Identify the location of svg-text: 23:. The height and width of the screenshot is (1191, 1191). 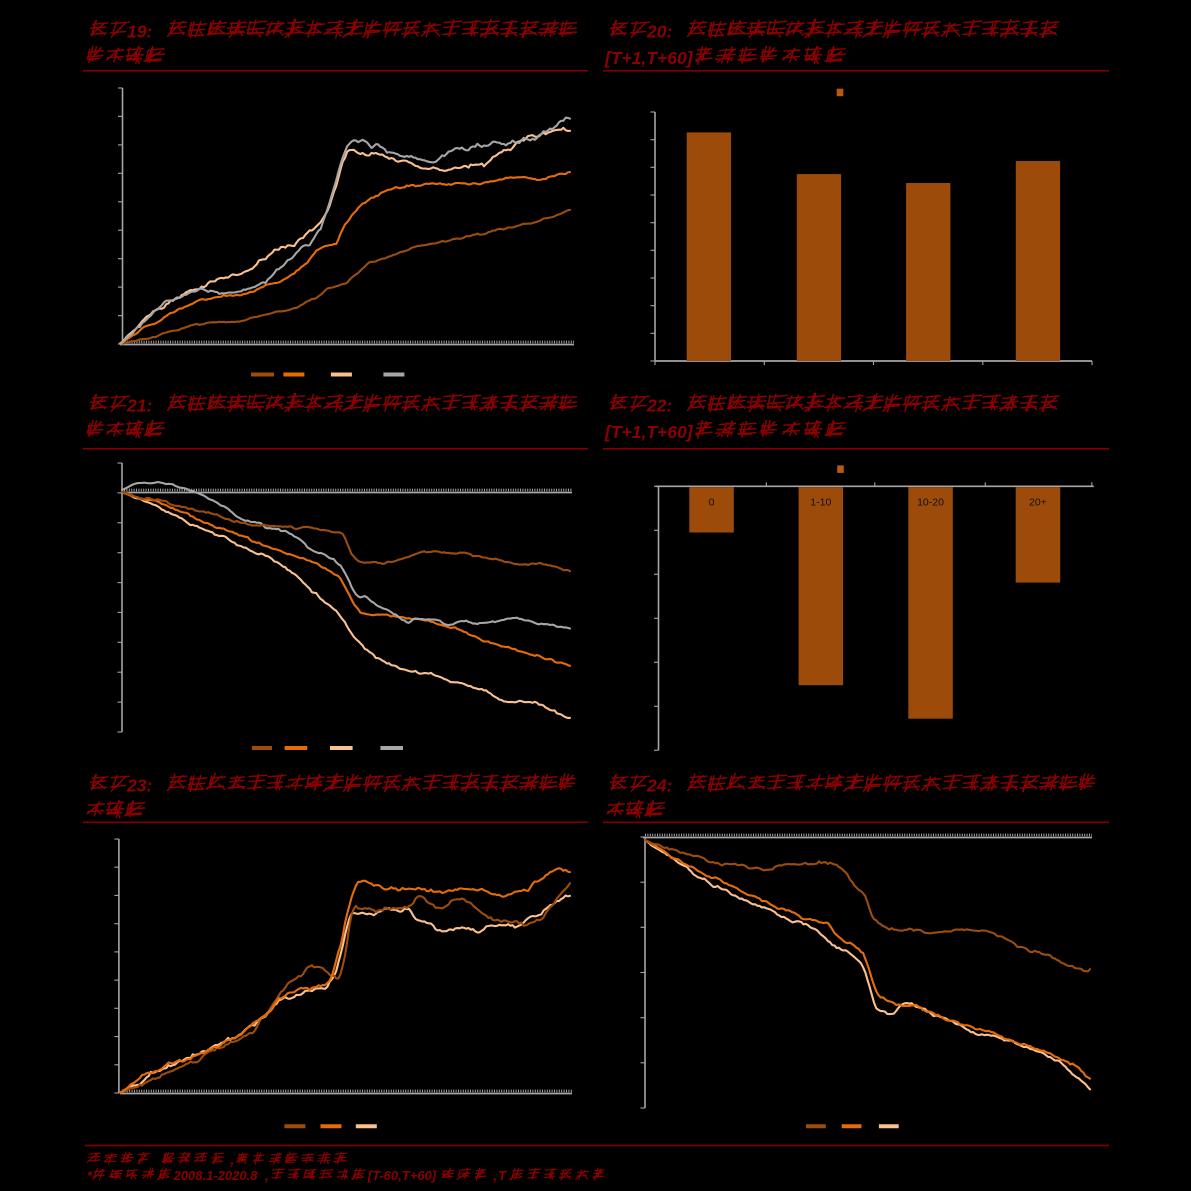
(139, 786).